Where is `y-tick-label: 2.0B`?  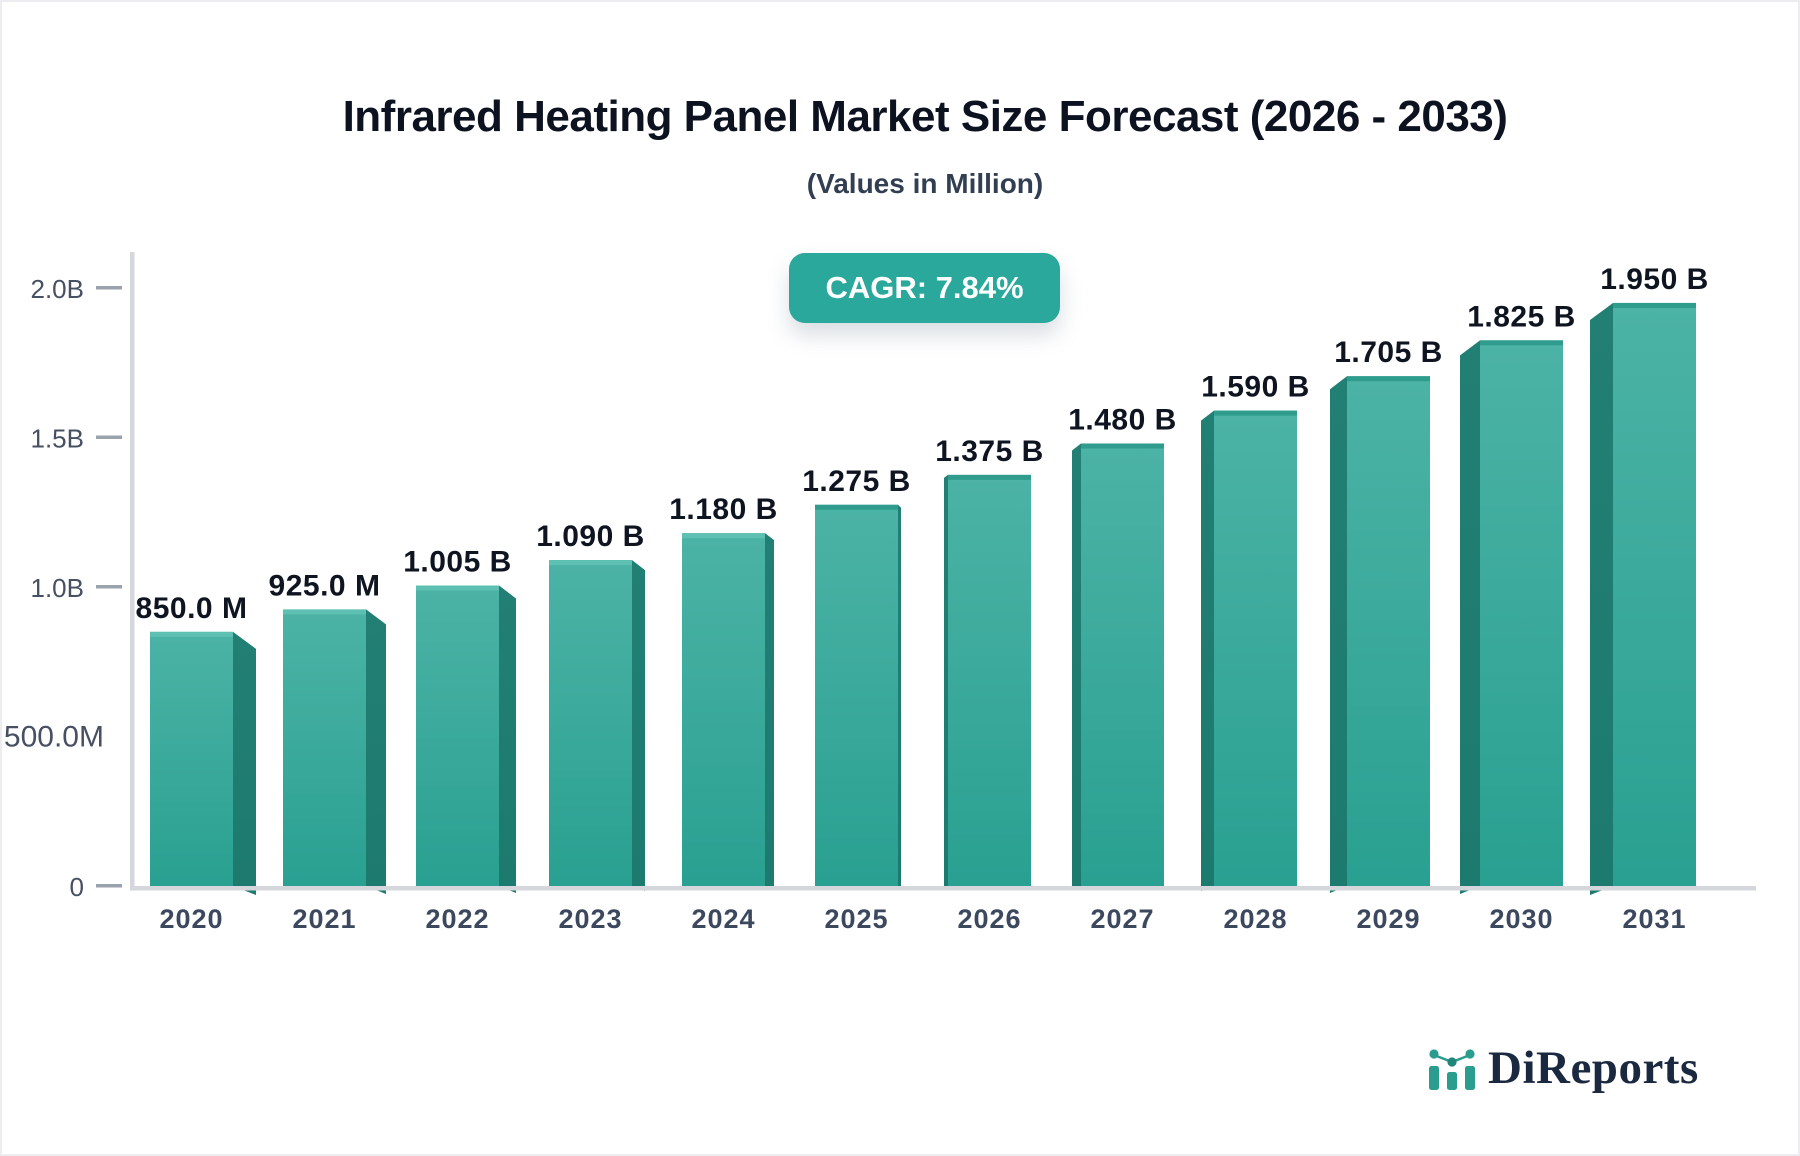
y-tick-label: 2.0B is located at coordinates (58, 289).